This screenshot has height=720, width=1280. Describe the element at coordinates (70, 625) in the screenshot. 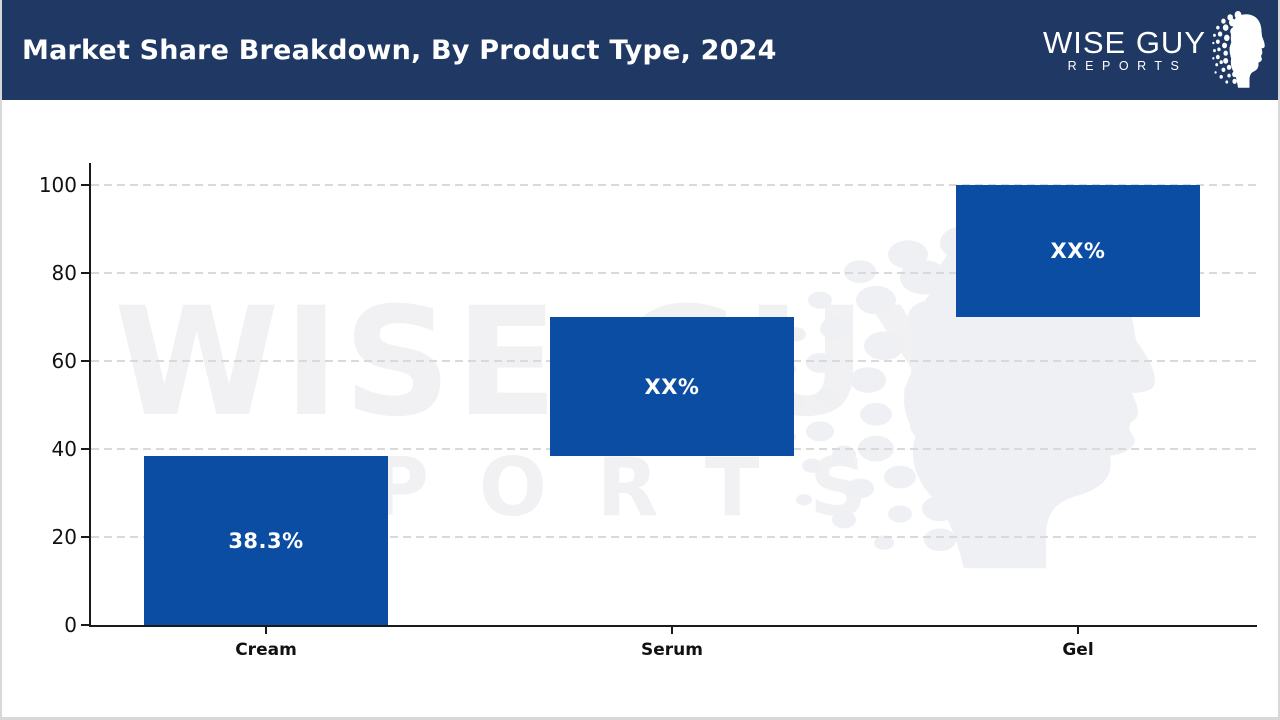

I see `y-tick-label: 0` at that location.